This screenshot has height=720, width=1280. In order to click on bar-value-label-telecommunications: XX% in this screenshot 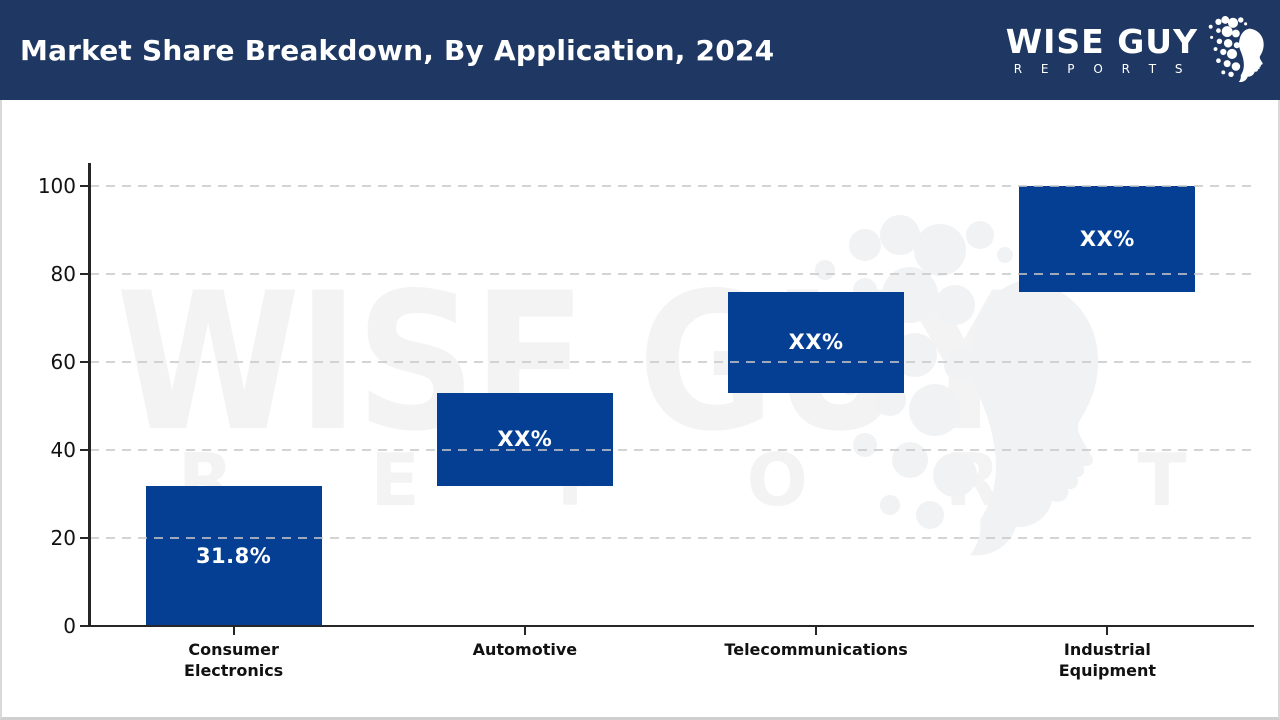, I will do `click(816, 342)`.